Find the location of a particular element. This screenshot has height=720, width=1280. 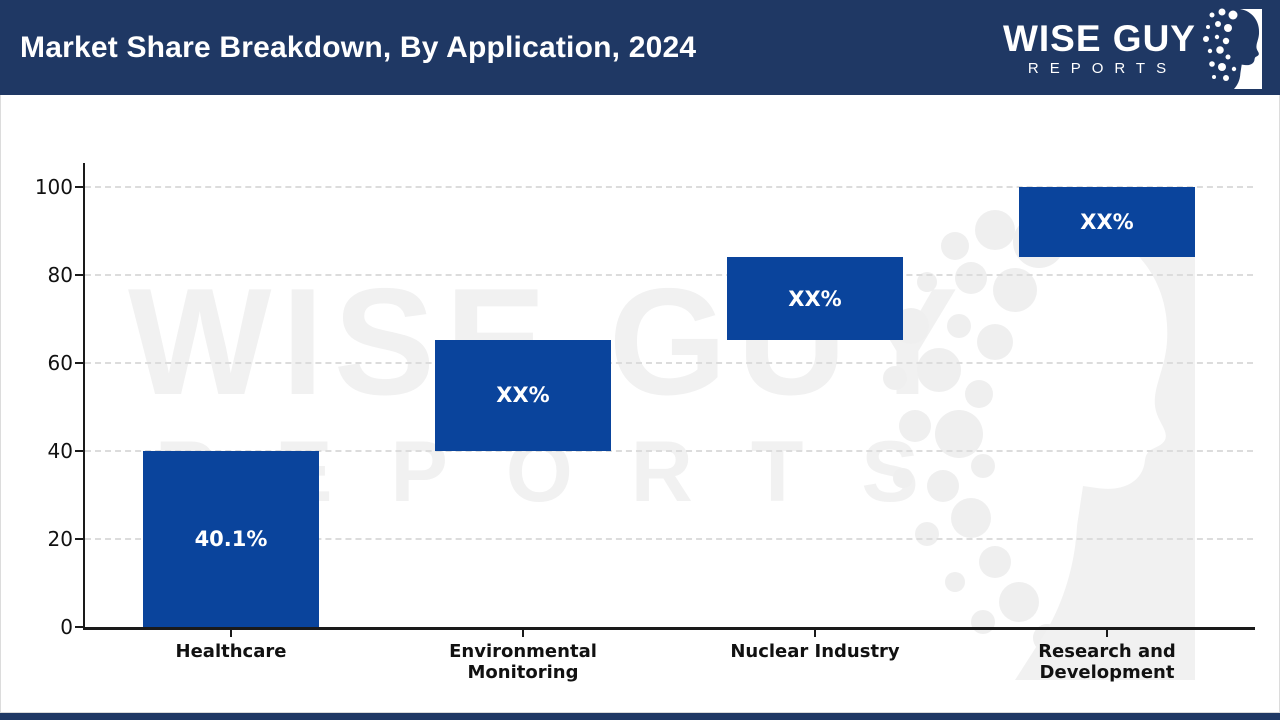

wise-guy-reports-logo: WISE GUY REPORTS is located at coordinates (1132, 48).